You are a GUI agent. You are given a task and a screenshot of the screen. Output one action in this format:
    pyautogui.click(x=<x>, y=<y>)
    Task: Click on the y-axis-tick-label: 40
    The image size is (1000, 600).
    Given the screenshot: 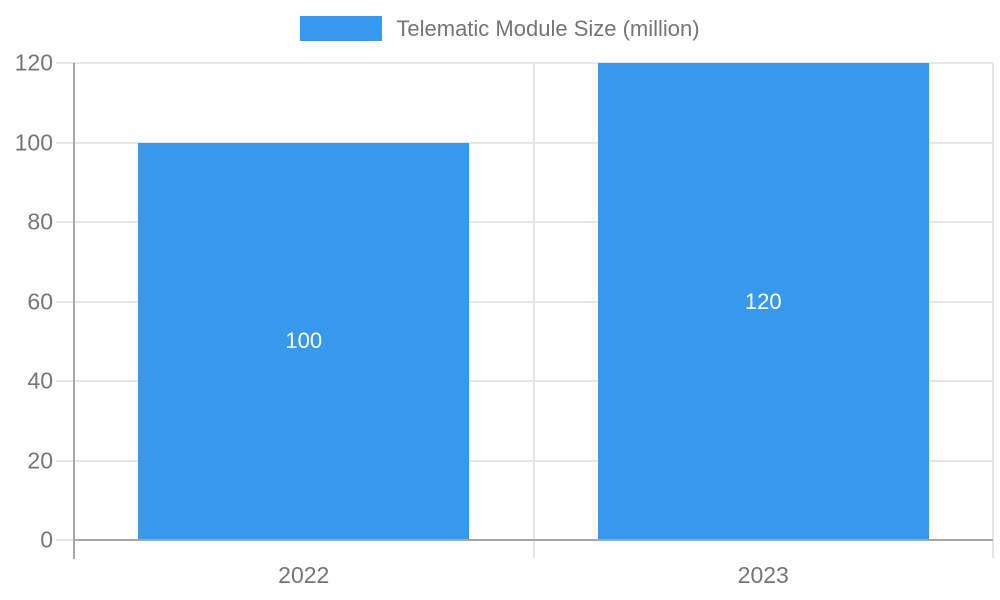 What is the action you would take?
    pyautogui.click(x=40, y=380)
    